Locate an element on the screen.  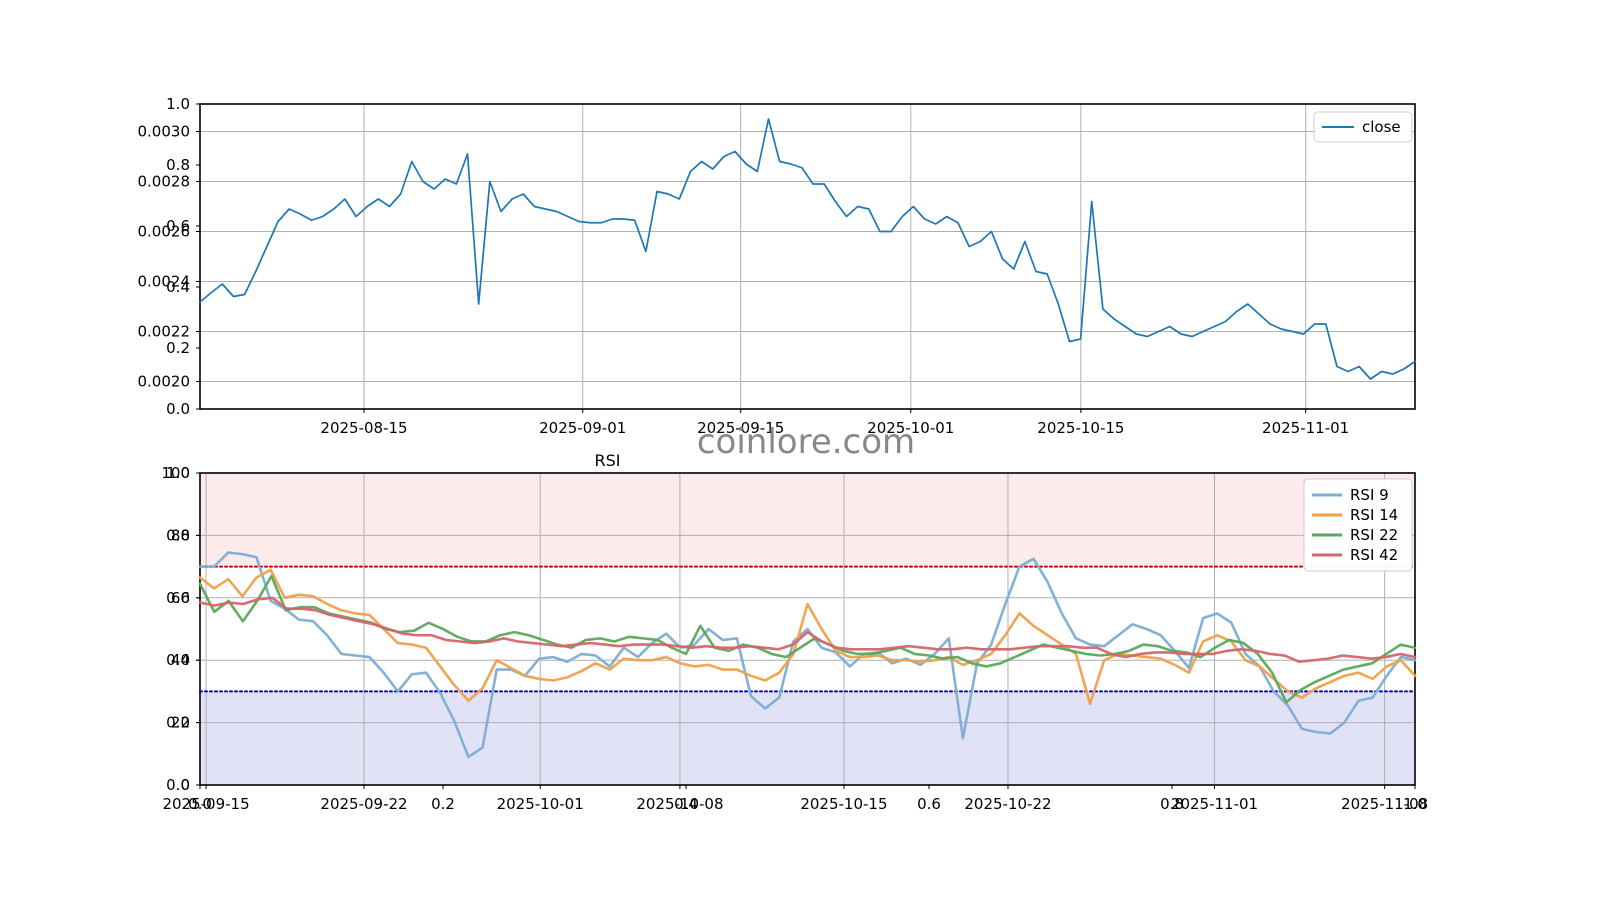
price-ytick-label-5: 0.0030 is located at coordinates (164, 132).